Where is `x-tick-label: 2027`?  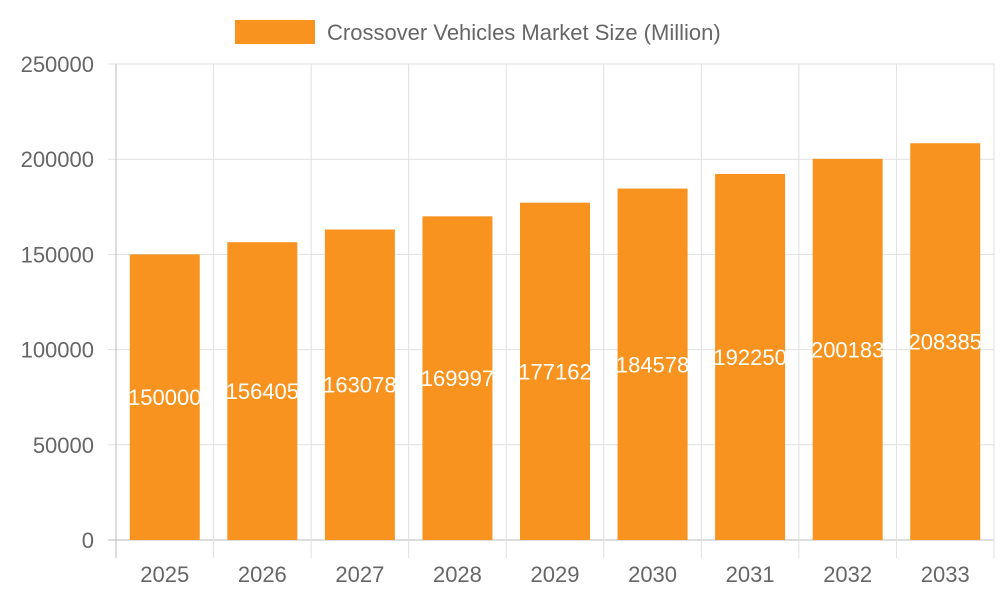 x-tick-label: 2027 is located at coordinates (359, 574).